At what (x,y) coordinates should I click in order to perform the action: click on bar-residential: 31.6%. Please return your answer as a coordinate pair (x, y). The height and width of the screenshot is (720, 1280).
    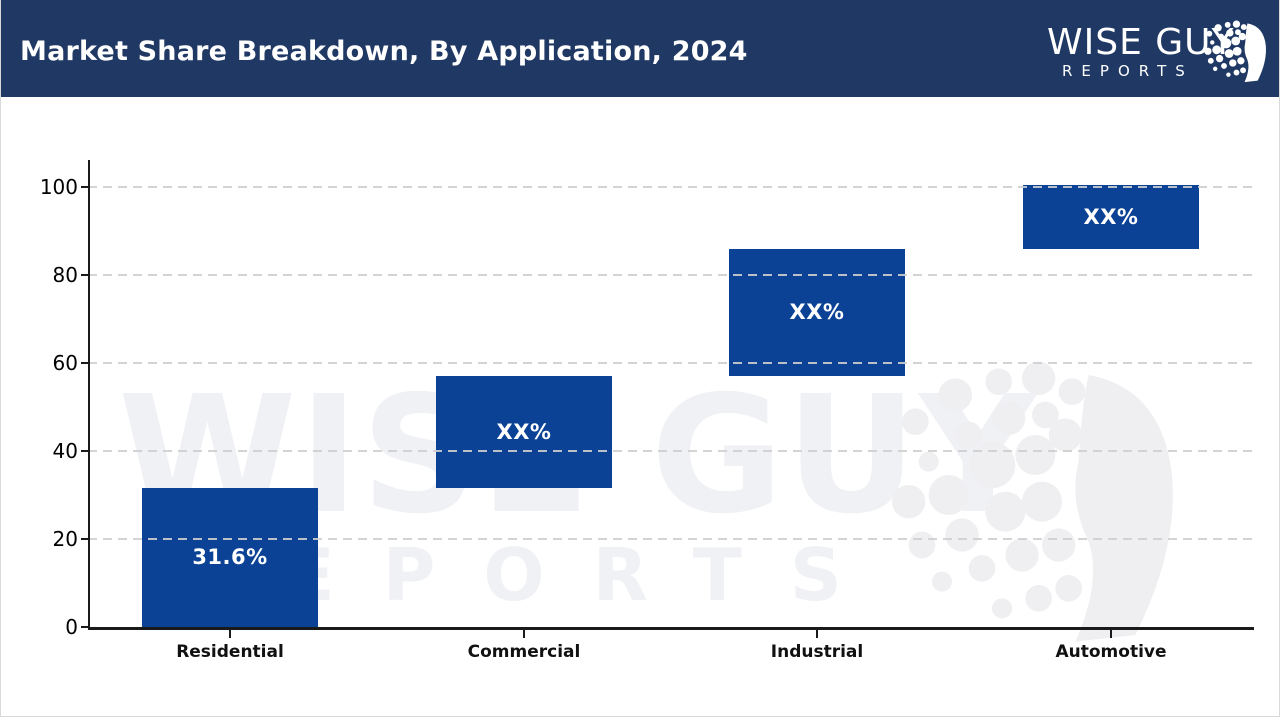
    Looking at the image, I should click on (230, 557).